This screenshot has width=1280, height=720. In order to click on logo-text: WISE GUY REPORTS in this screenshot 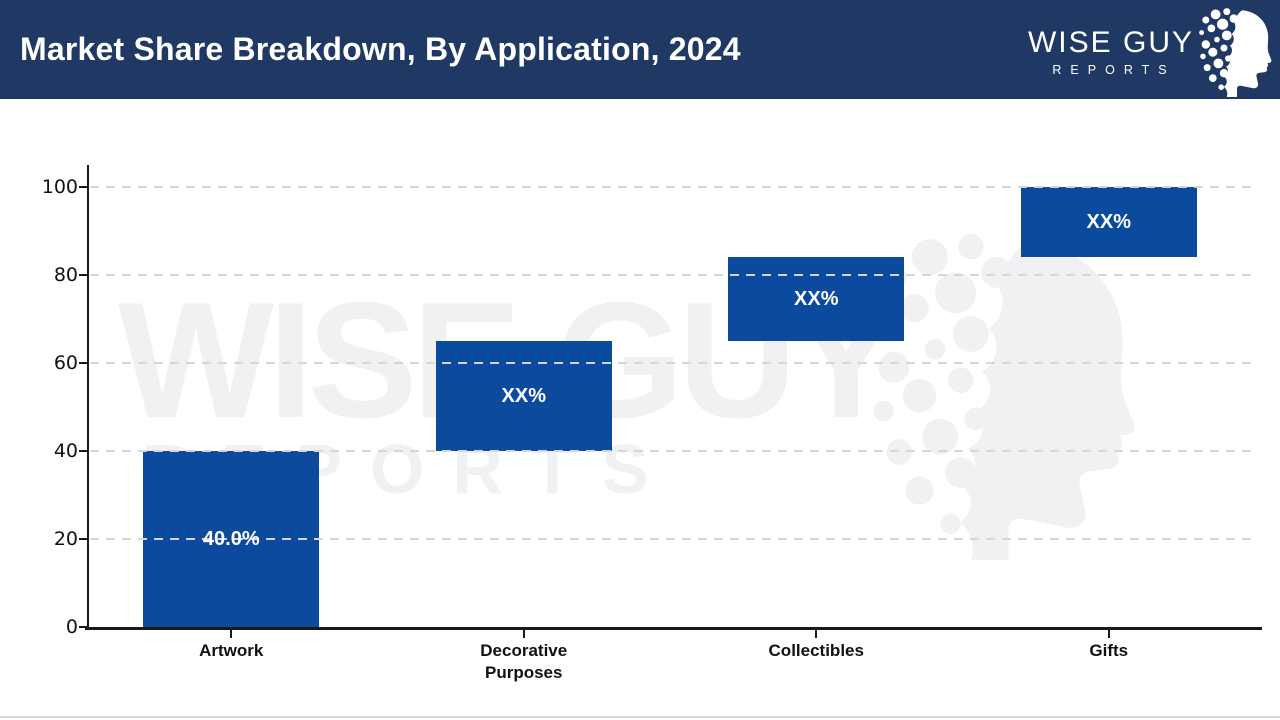, I will do `click(1111, 51)`.